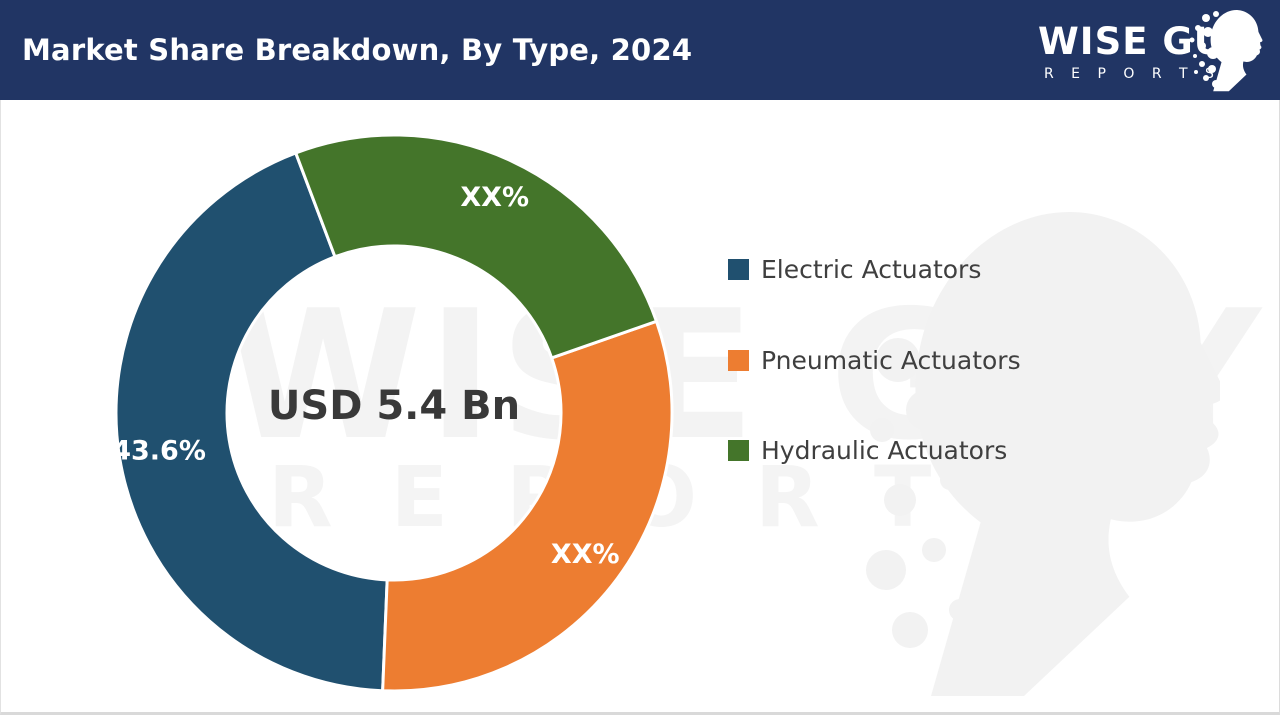 This screenshot has width=1280, height=720. Describe the element at coordinates (527, 506) in the screenshot. I see `pie-slice-pneumatic-actuators` at that location.